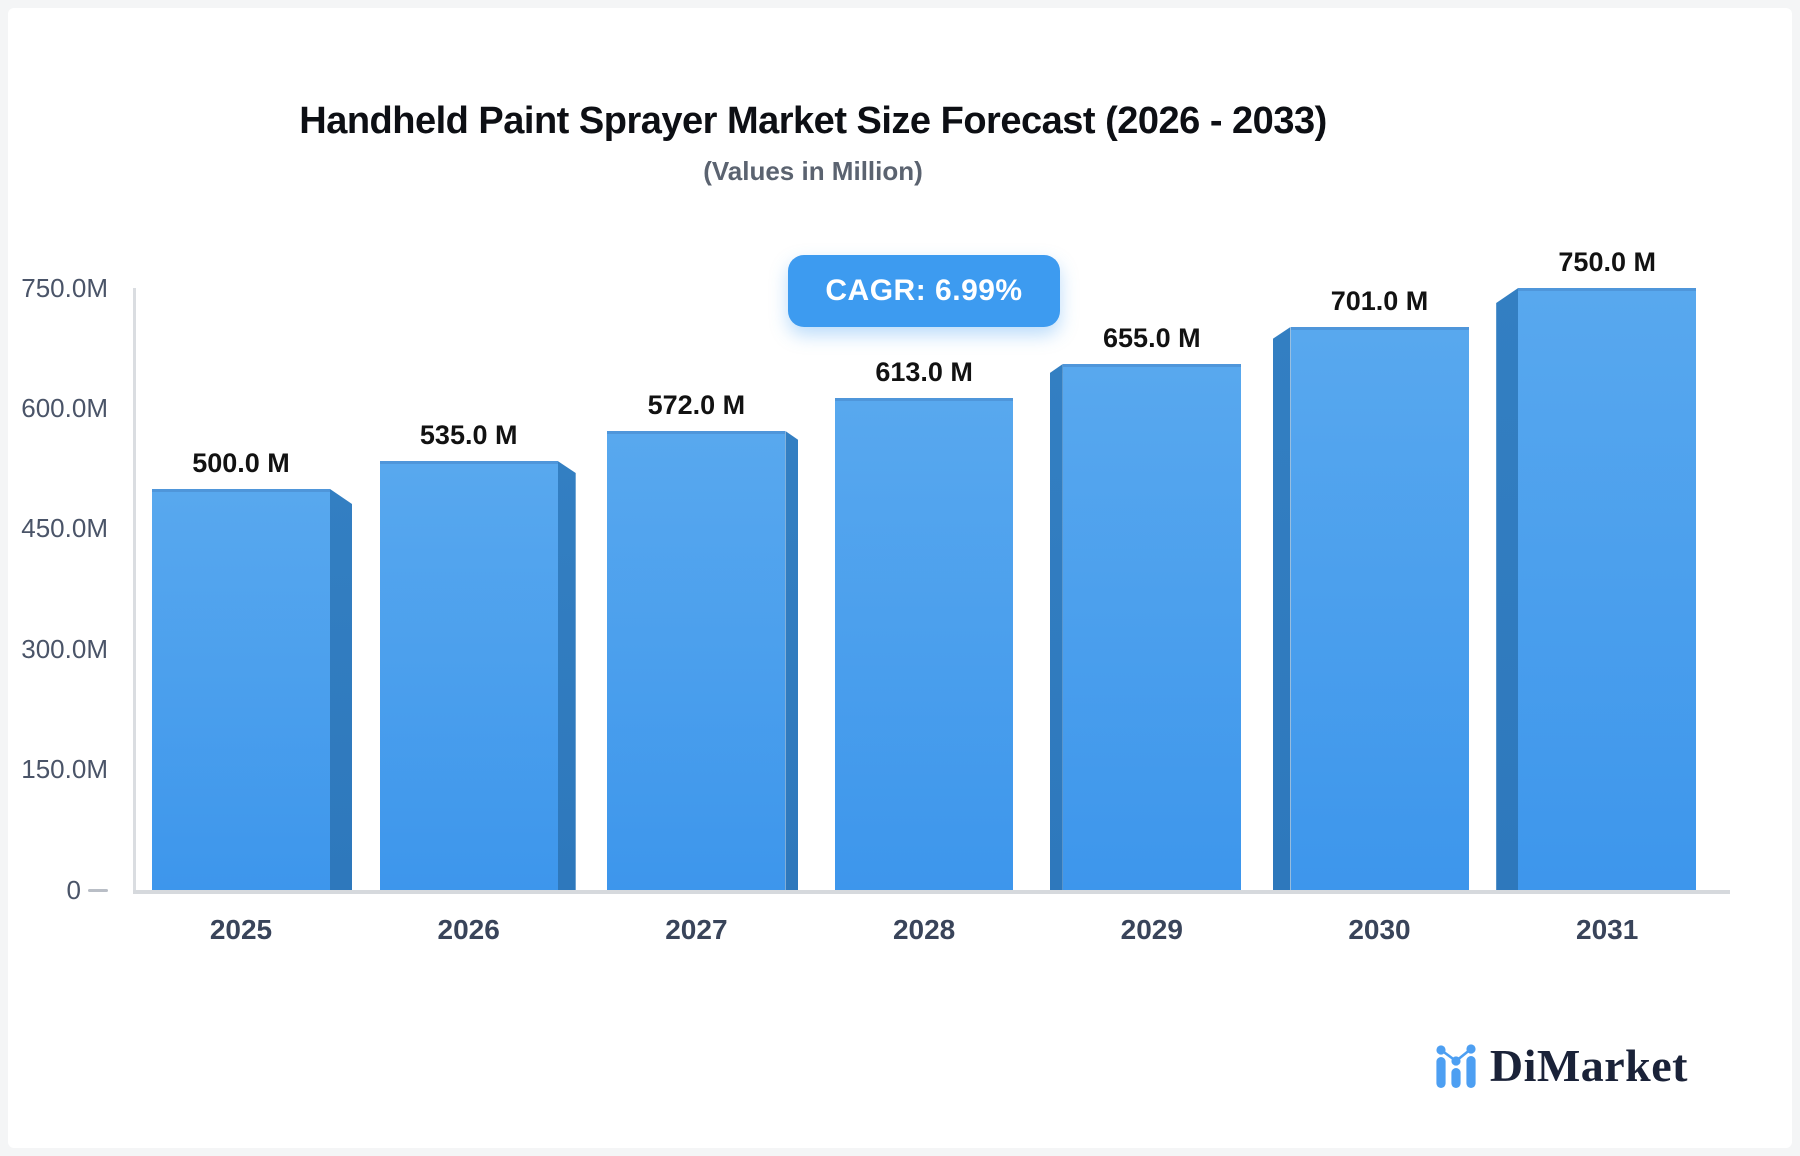 This screenshot has width=1800, height=1156. What do you see at coordinates (1379, 301) in the screenshot?
I see `bar-value-label: 701.0 M` at bounding box center [1379, 301].